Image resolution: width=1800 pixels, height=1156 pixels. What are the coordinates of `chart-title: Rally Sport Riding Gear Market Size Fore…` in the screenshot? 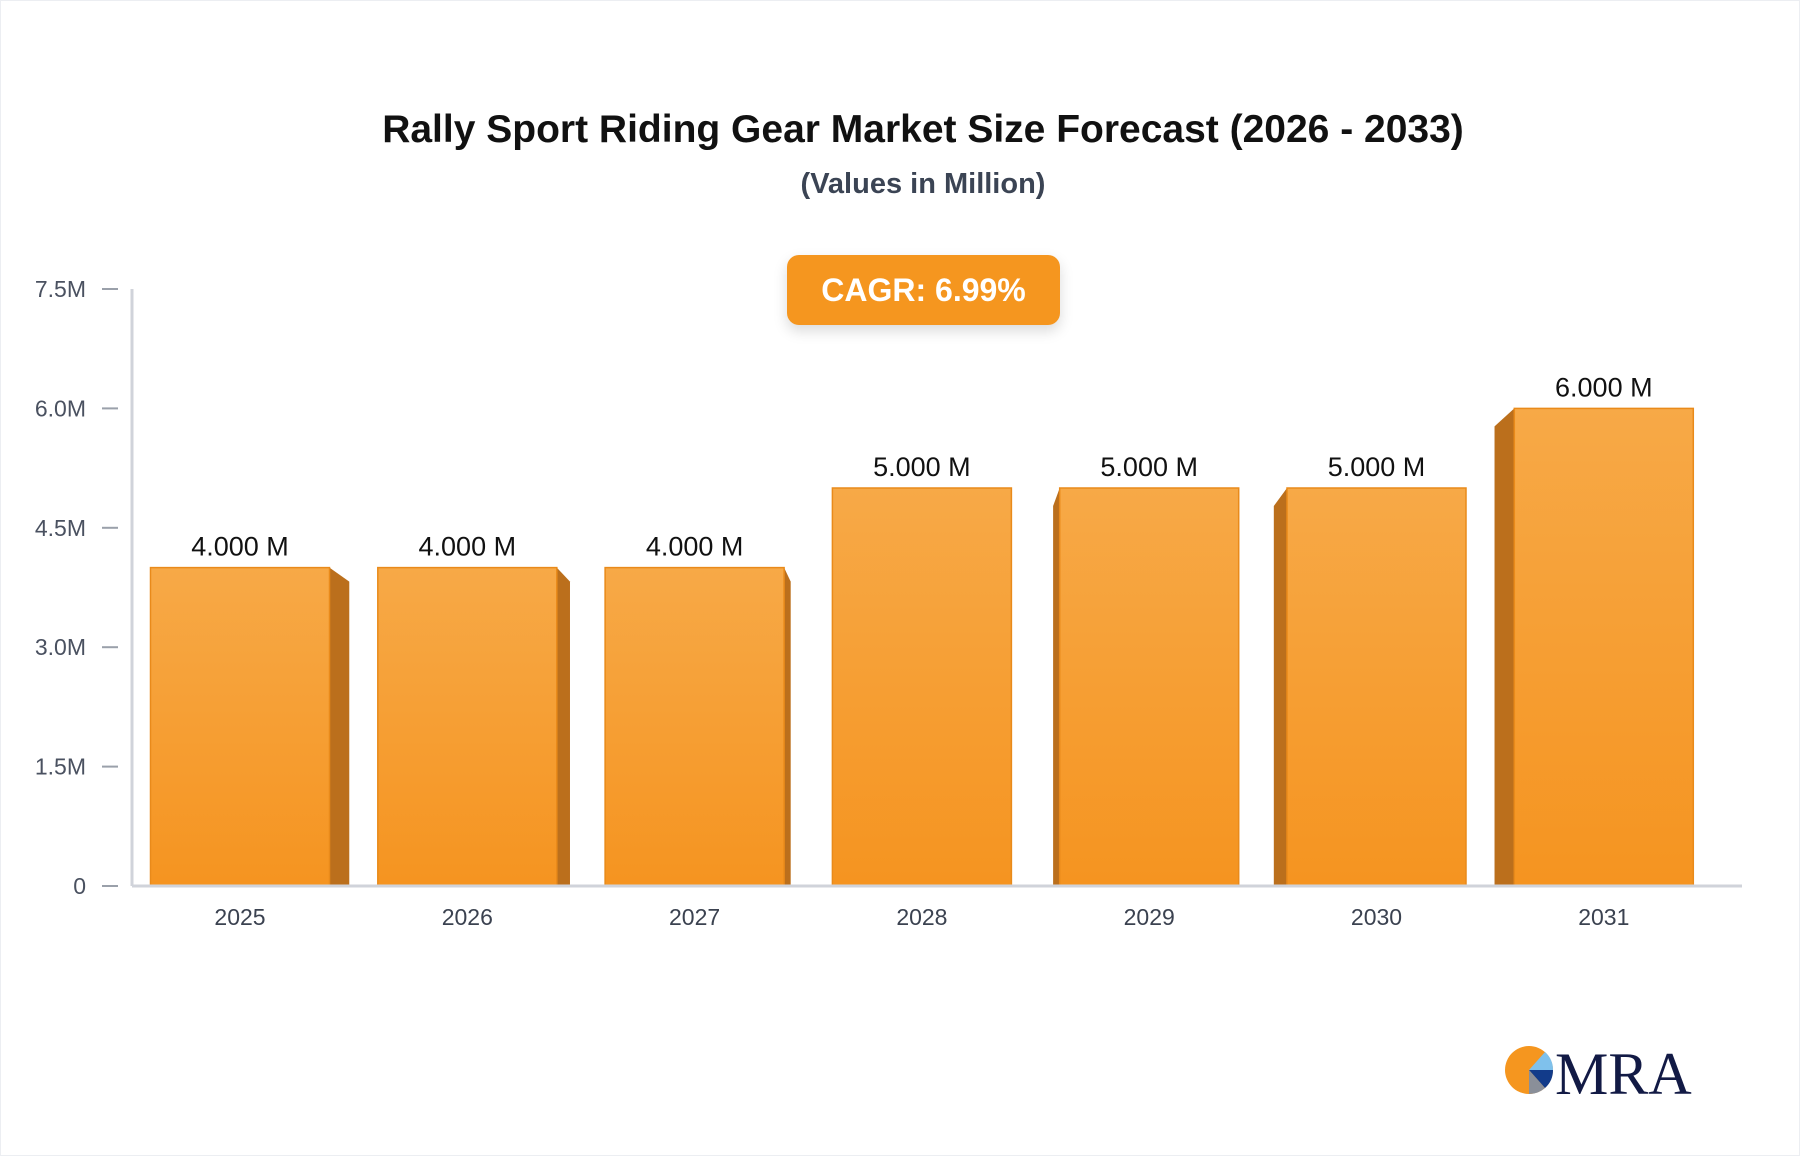 It's located at (923, 129).